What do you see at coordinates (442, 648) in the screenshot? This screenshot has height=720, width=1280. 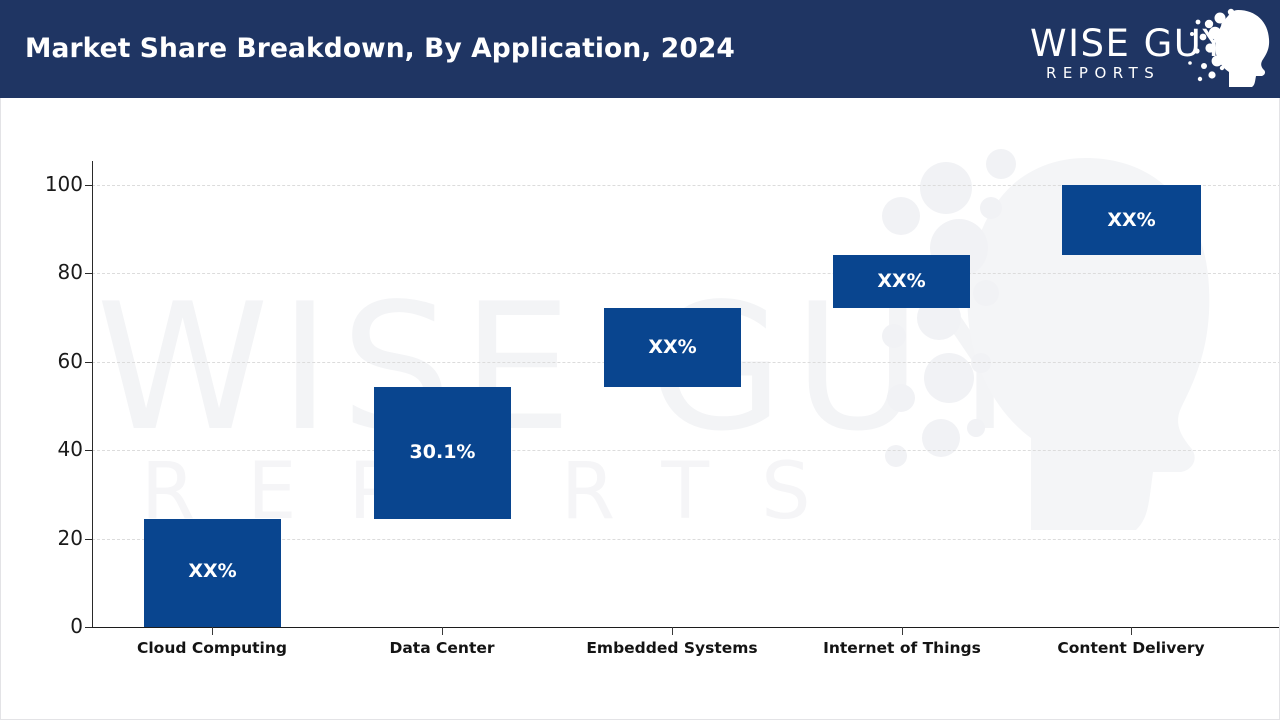 I see `x-axis-label-data-center: Data Center` at bounding box center [442, 648].